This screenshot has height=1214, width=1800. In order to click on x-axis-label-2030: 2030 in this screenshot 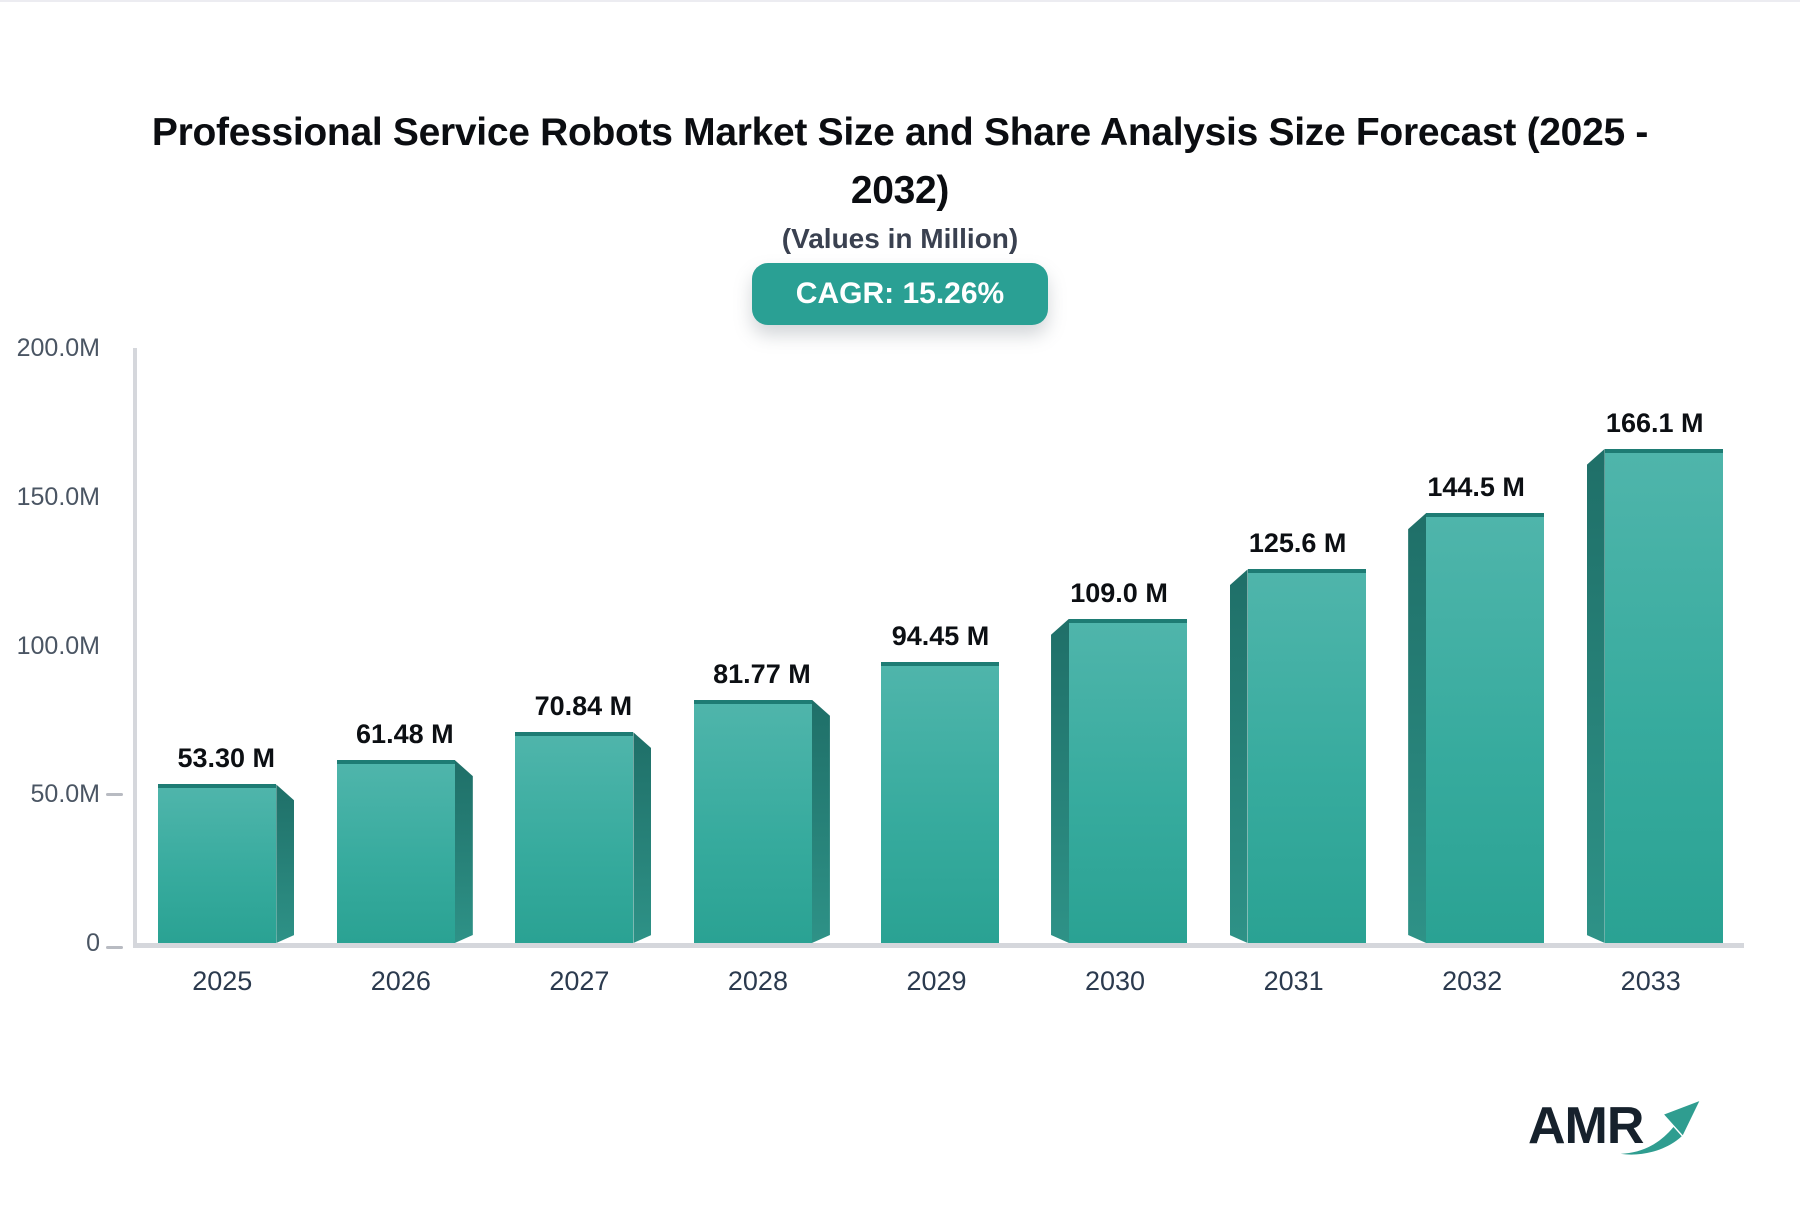, I will do `click(1115, 981)`.